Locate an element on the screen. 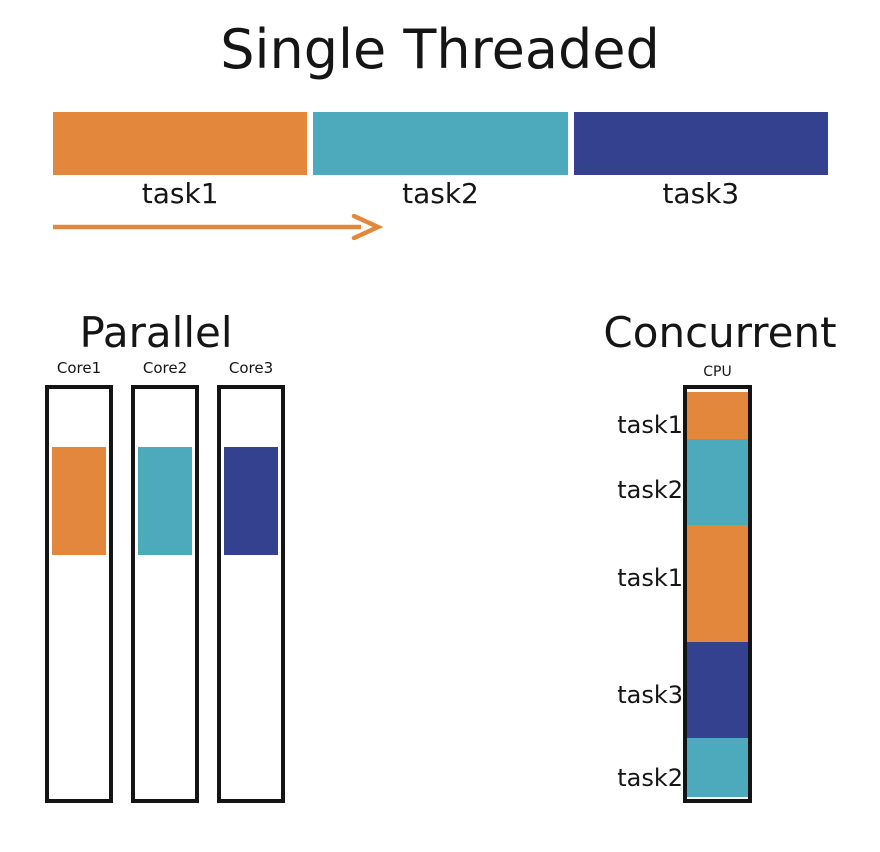 Image resolution: width=880 pixels, height=852 pixels. core2-task-block is located at coordinates (165, 501).